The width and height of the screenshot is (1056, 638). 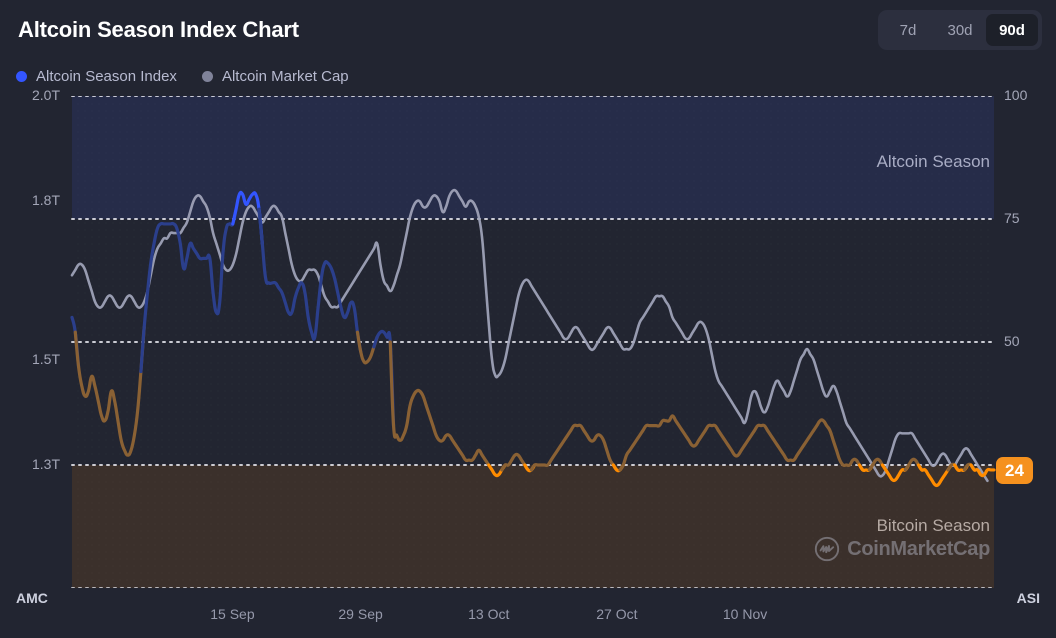 What do you see at coordinates (933, 525) in the screenshot?
I see `bitcoin-season-band-label: Bitcoin Season` at bounding box center [933, 525].